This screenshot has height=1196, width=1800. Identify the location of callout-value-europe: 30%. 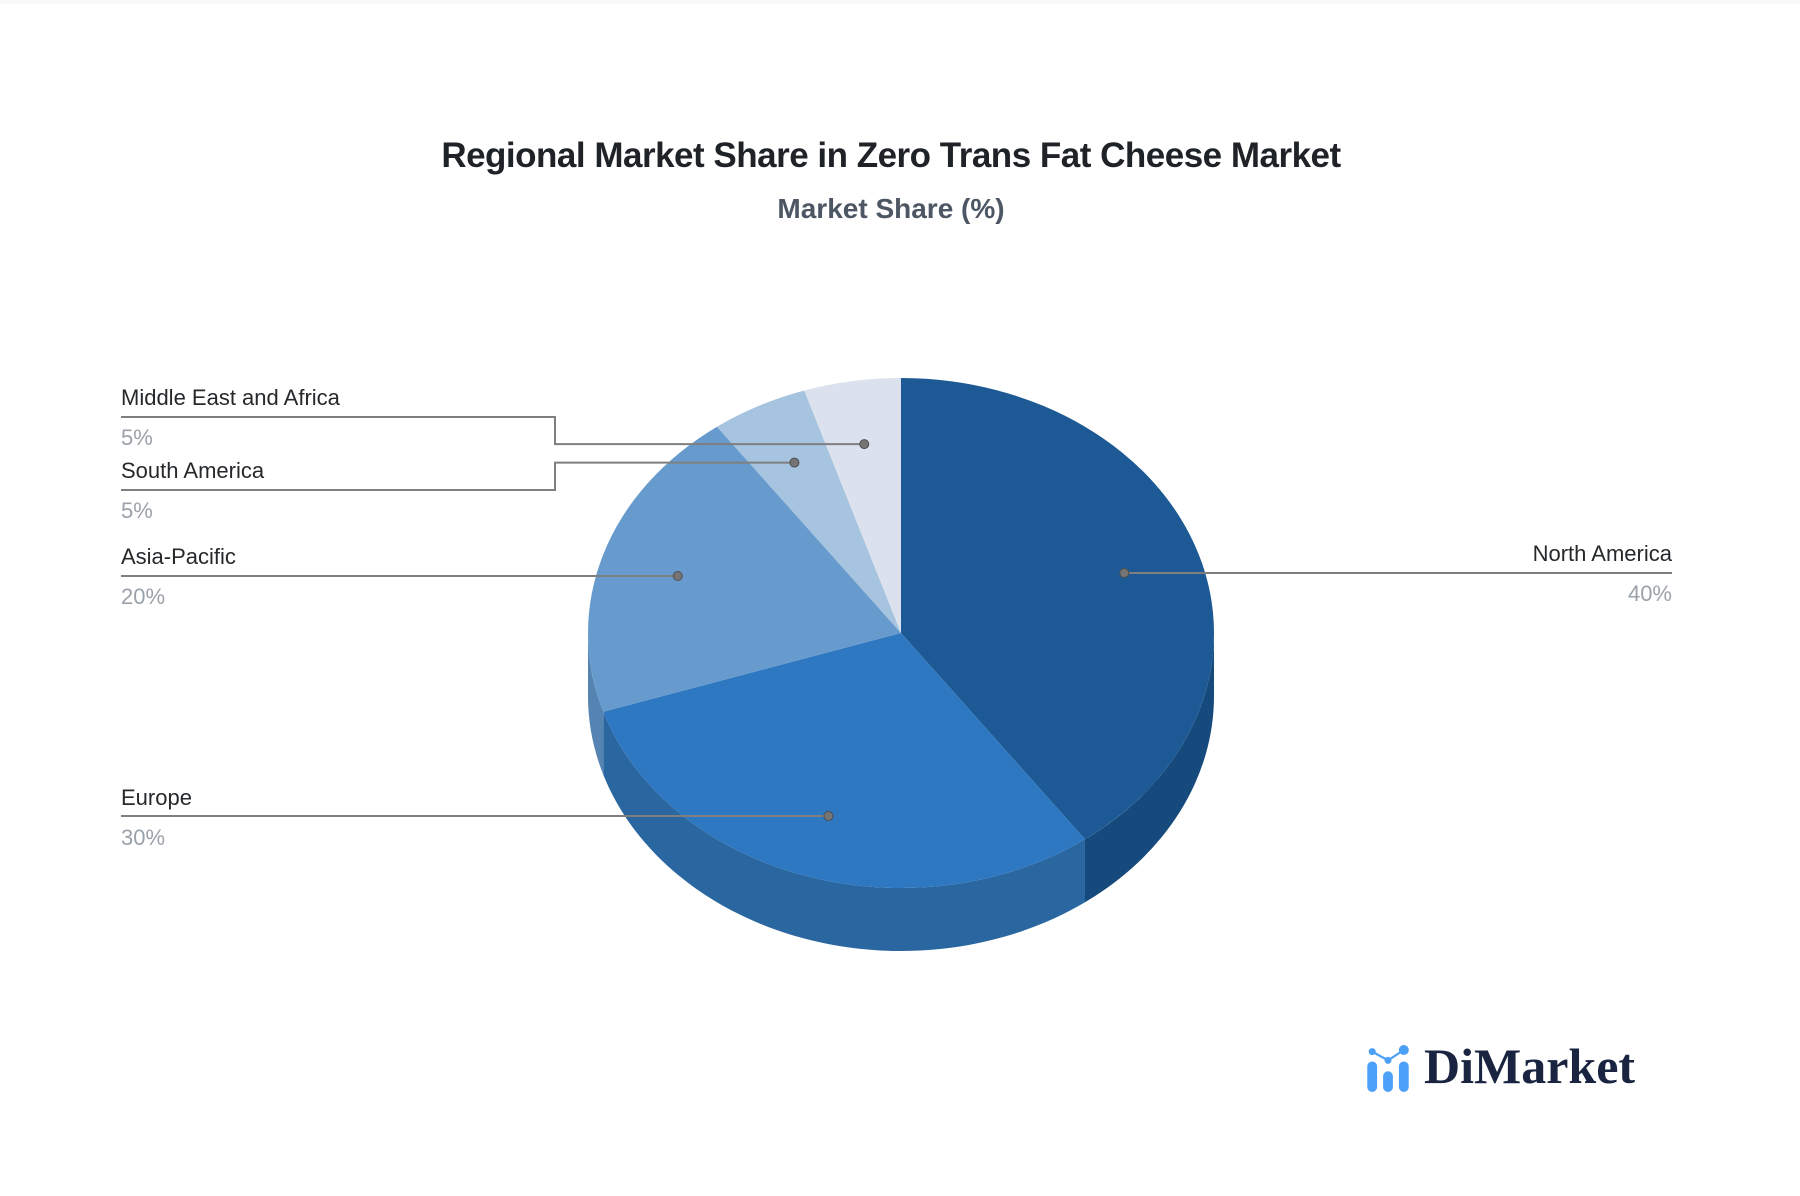
(143, 837).